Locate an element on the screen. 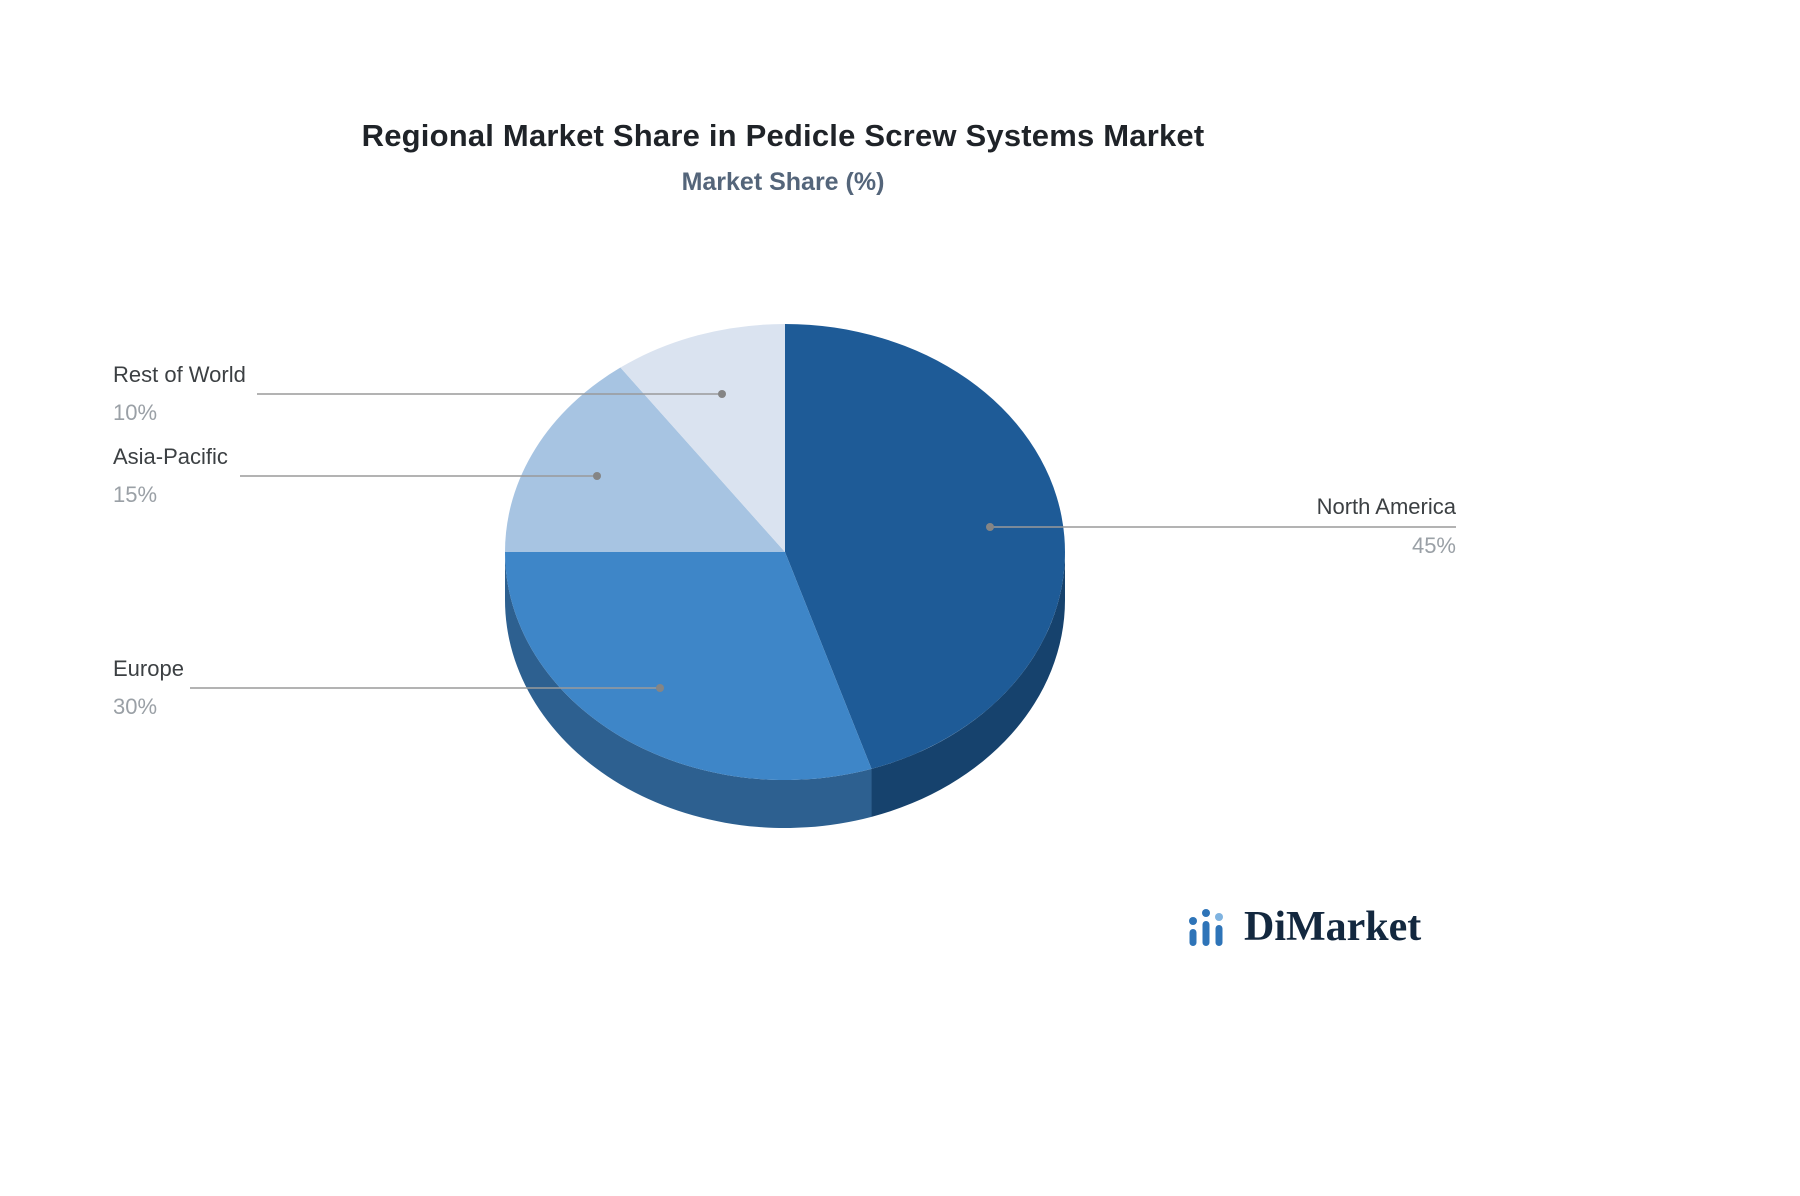 This screenshot has width=1800, height=1196. dimarket-logo-text: DiMarket is located at coordinates (1333, 927).